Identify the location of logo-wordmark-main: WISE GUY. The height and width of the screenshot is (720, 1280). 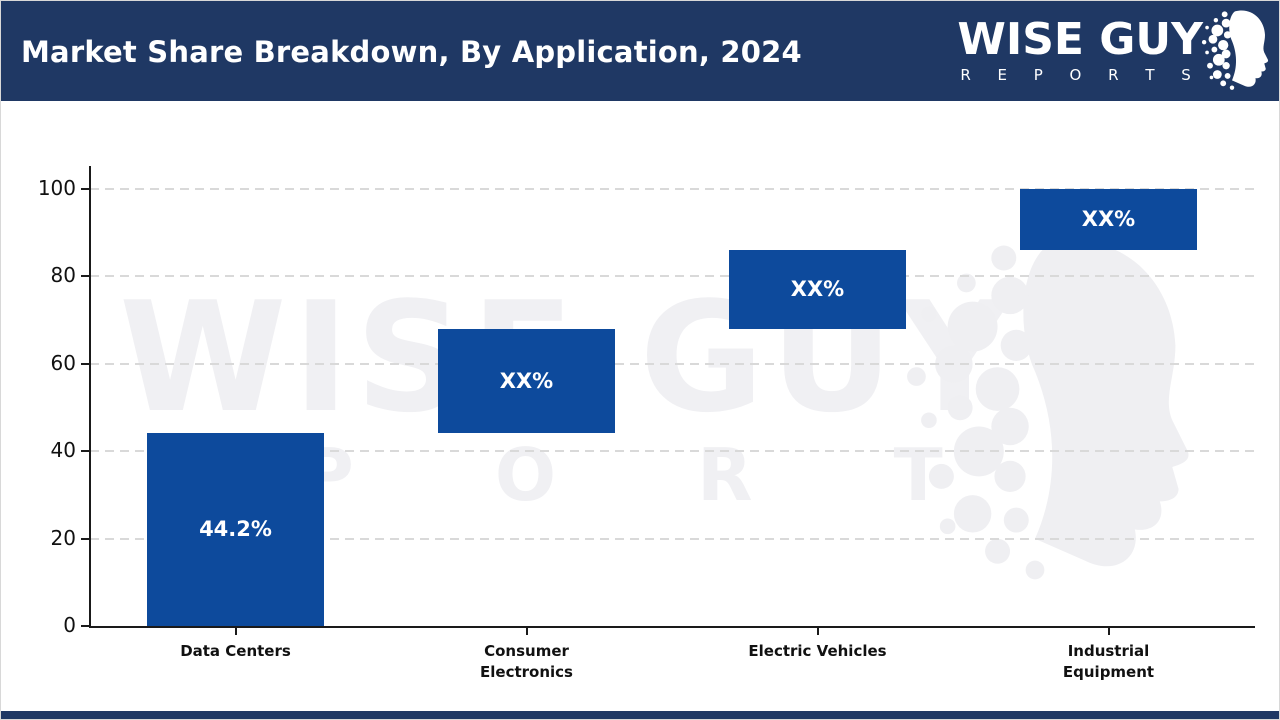
(1080, 39).